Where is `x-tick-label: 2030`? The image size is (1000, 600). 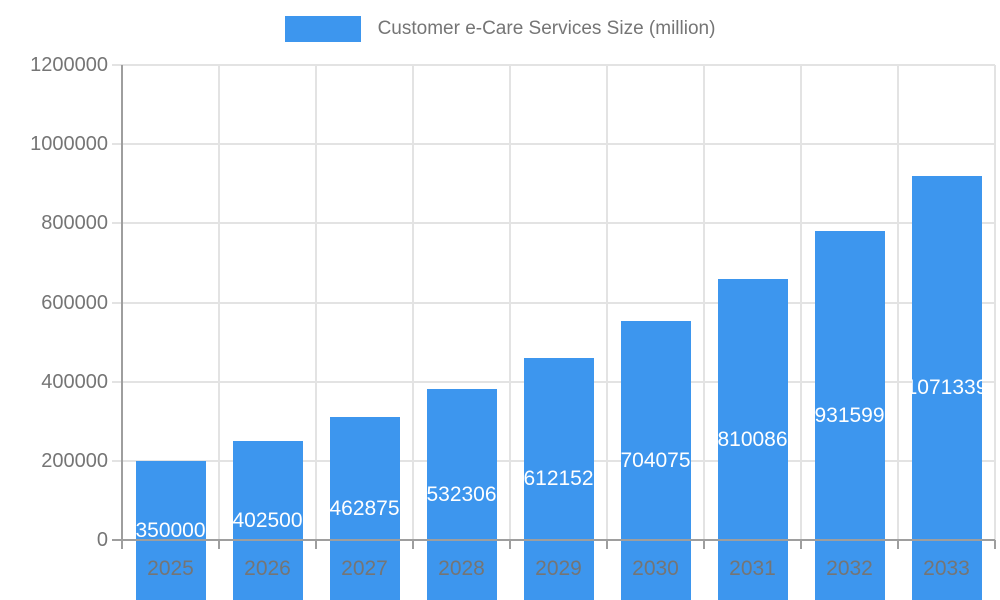 x-tick-label: 2030 is located at coordinates (655, 568).